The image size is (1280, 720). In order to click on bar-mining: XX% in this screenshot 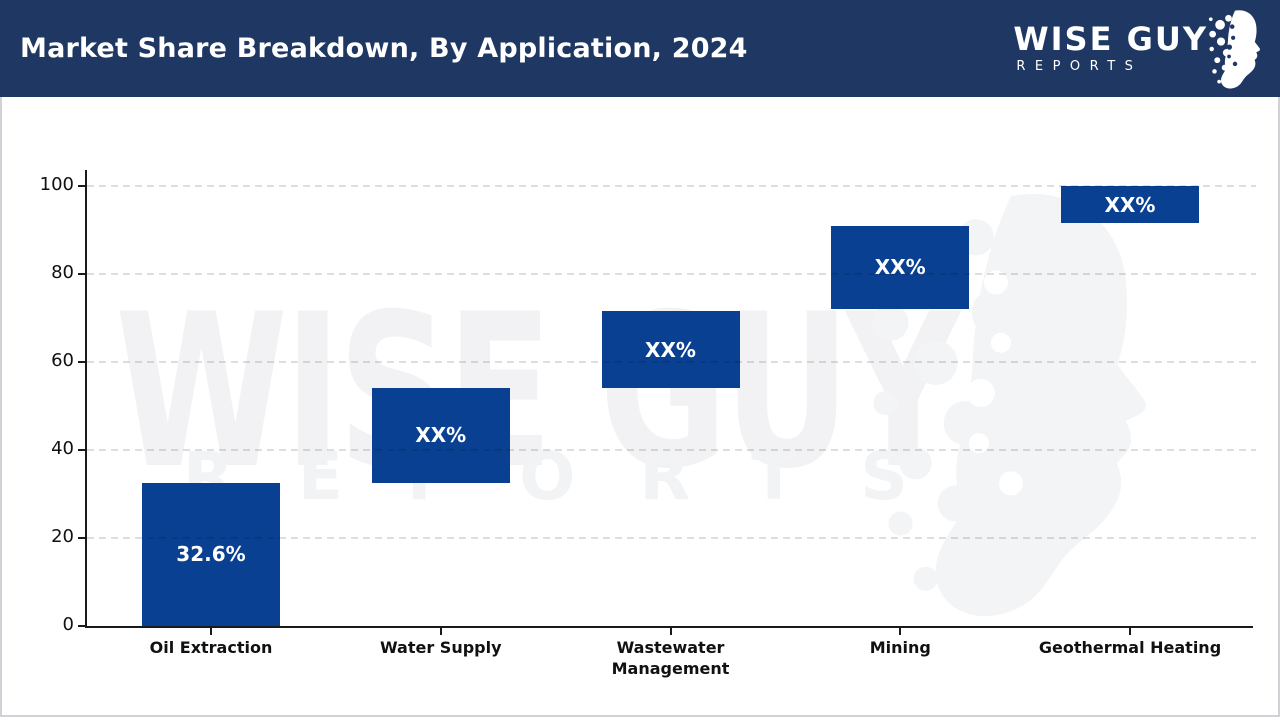, I will do `click(900, 267)`.